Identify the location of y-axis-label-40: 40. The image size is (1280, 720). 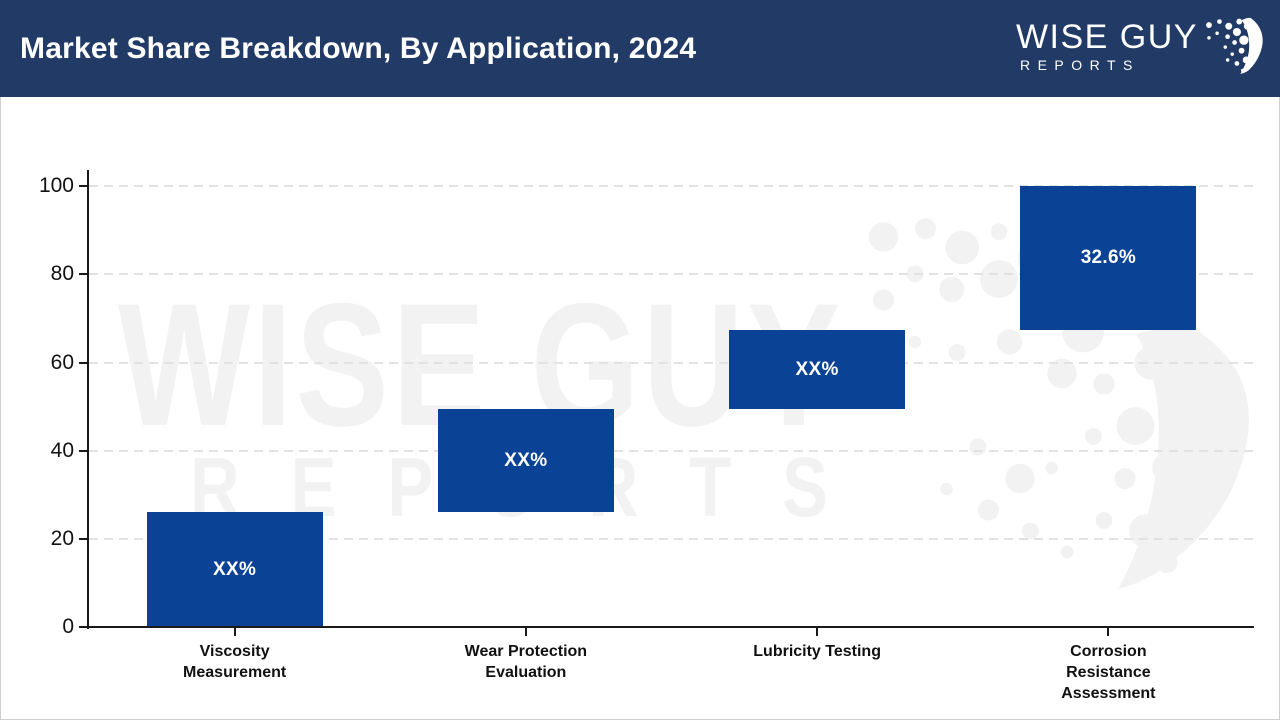
(62, 450).